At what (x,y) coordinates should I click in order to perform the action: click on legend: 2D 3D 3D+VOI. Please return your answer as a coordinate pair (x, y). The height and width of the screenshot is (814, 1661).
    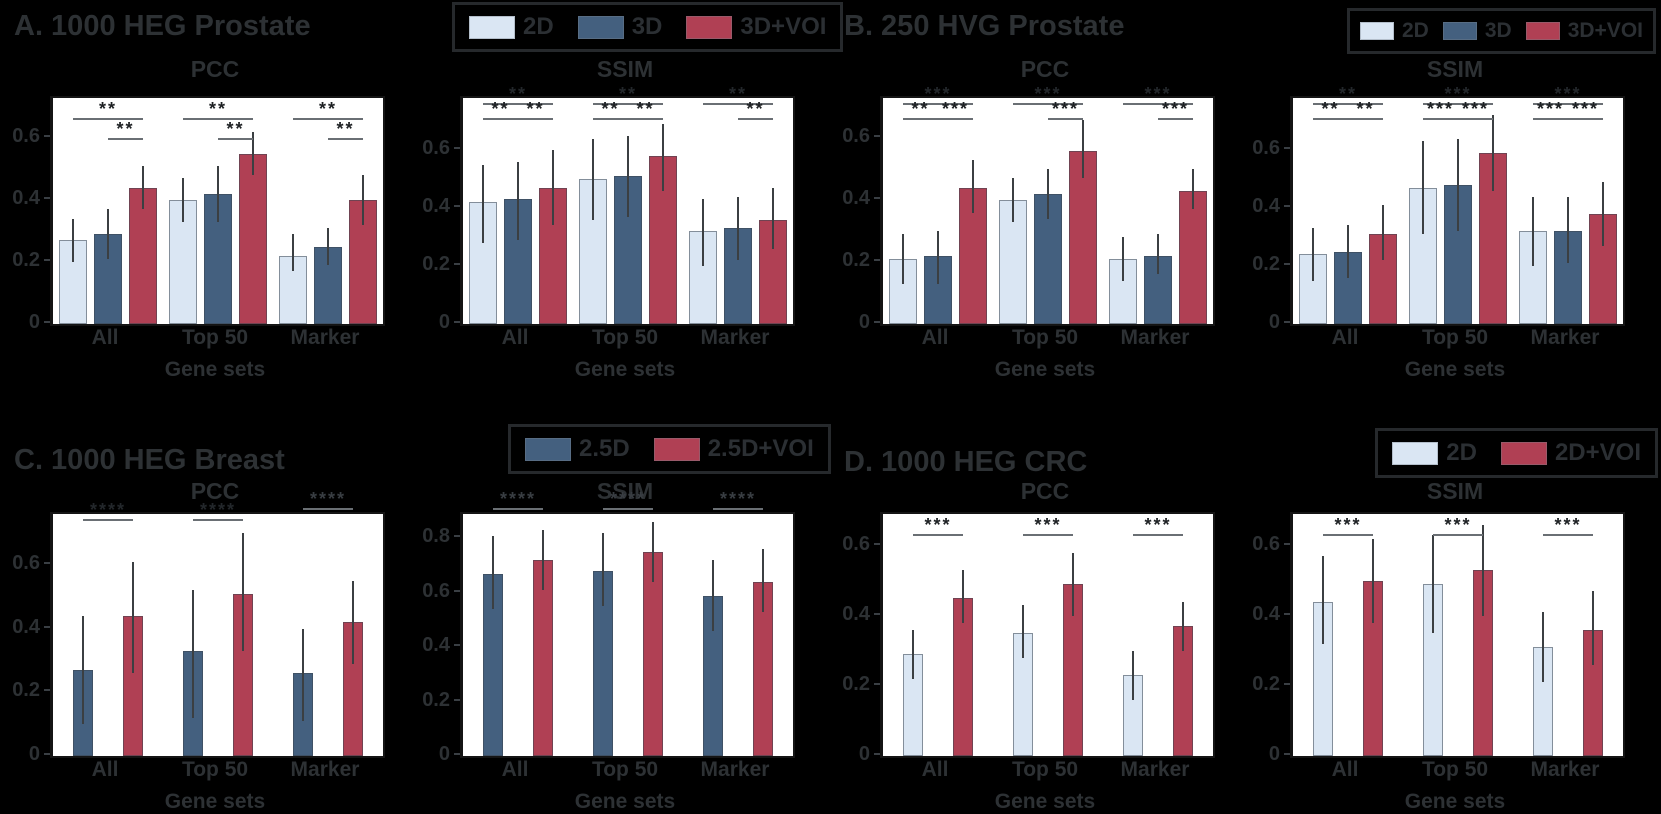
    Looking at the image, I should click on (1501, 31).